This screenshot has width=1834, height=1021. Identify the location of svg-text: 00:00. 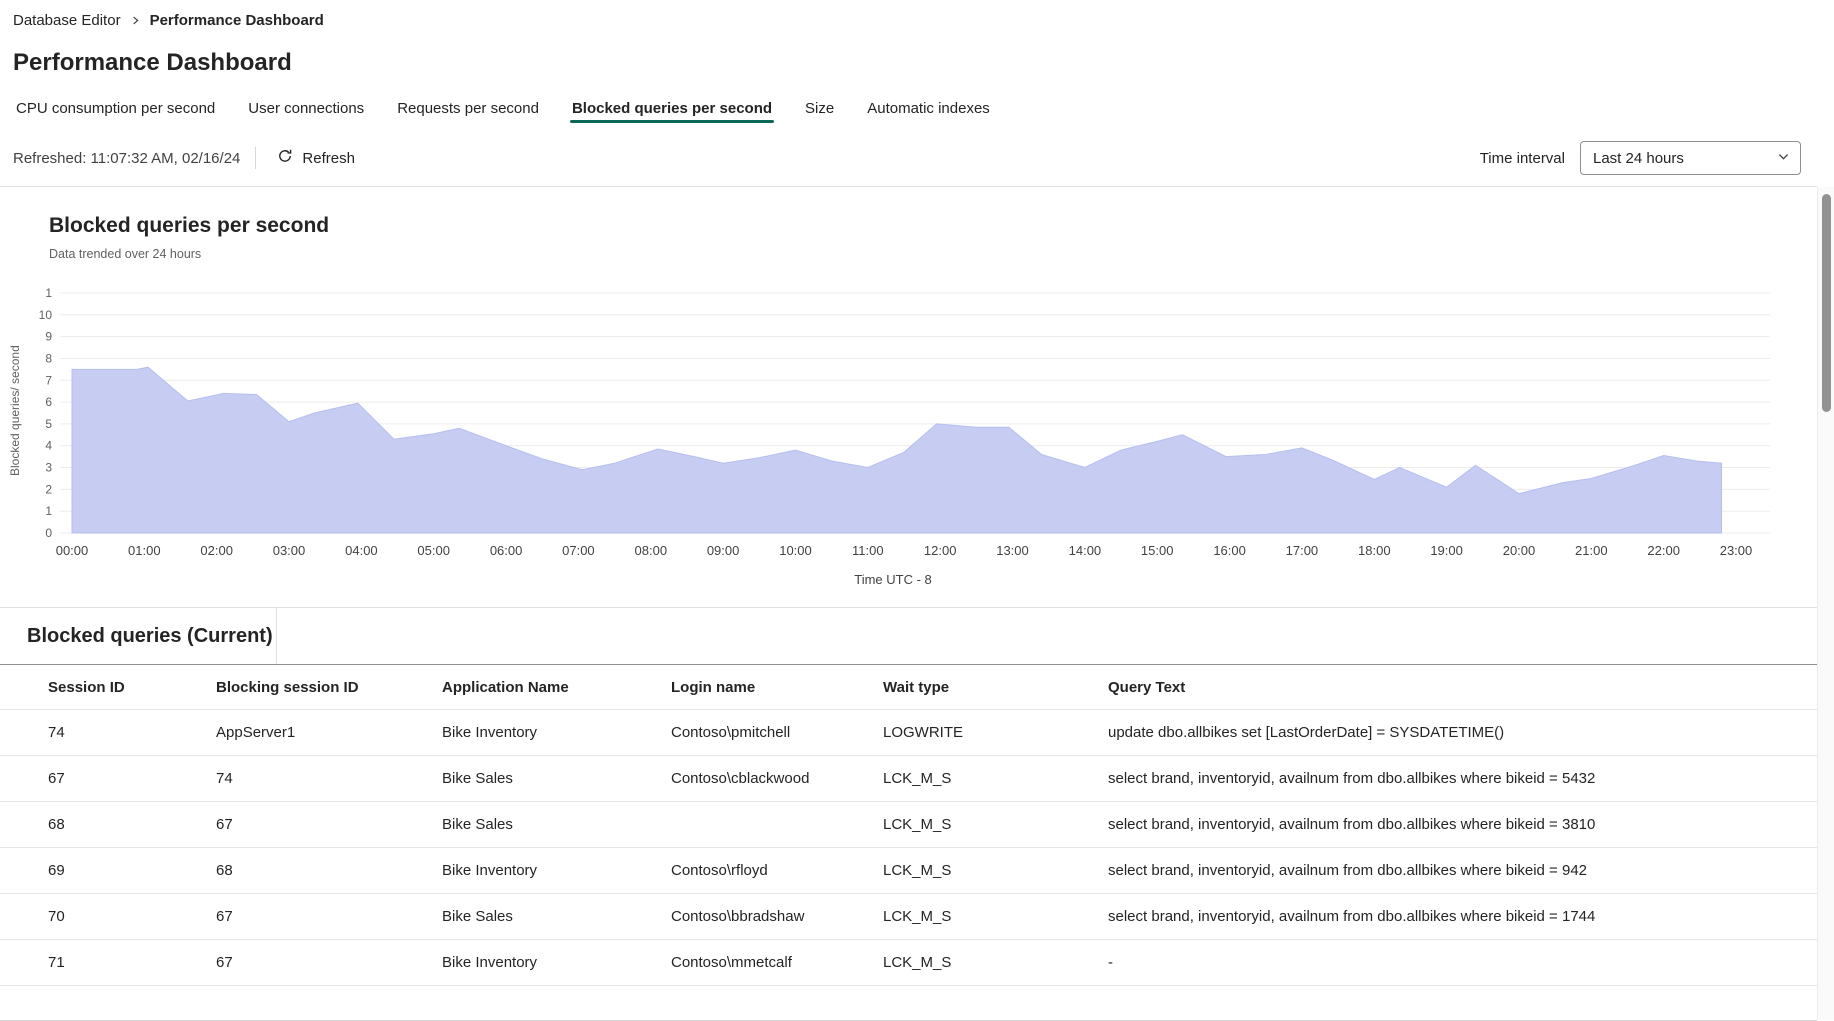
(72, 550).